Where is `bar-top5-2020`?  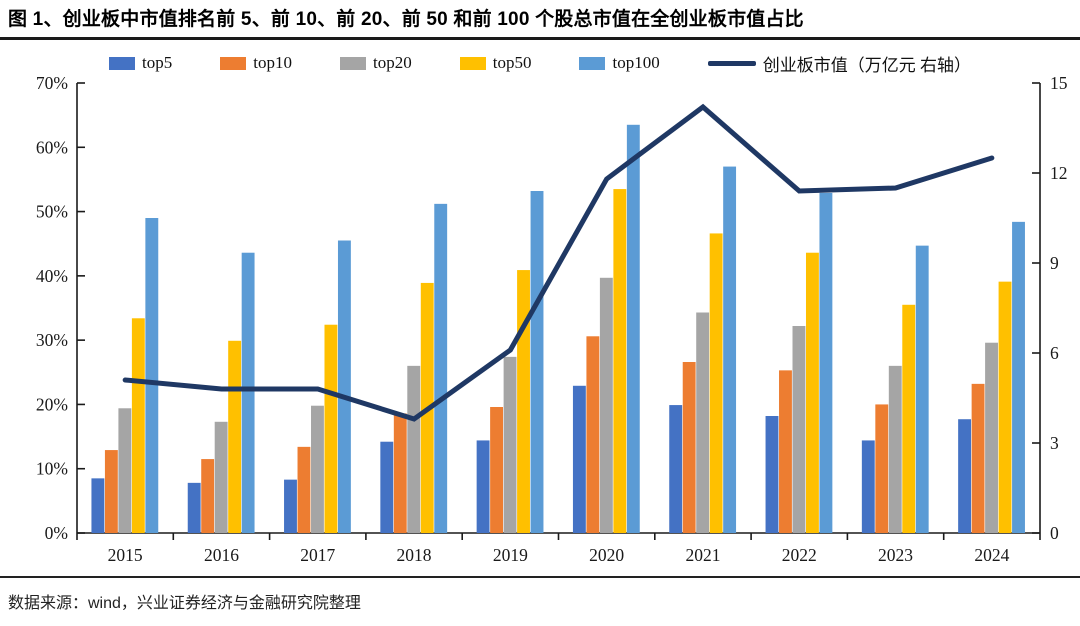
bar-top5-2020 is located at coordinates (579, 459).